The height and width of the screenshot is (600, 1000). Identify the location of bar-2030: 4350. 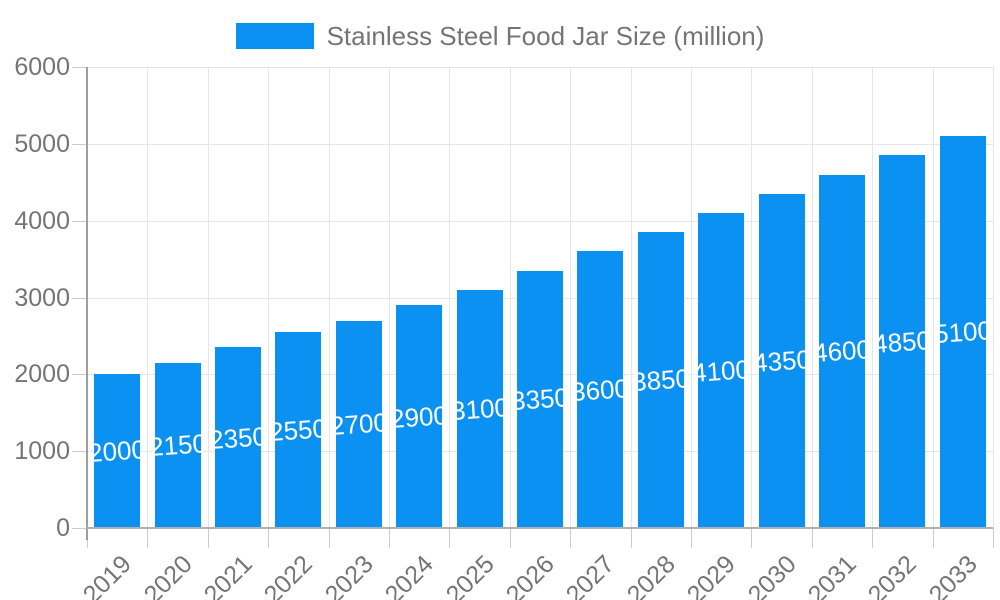
(781, 360).